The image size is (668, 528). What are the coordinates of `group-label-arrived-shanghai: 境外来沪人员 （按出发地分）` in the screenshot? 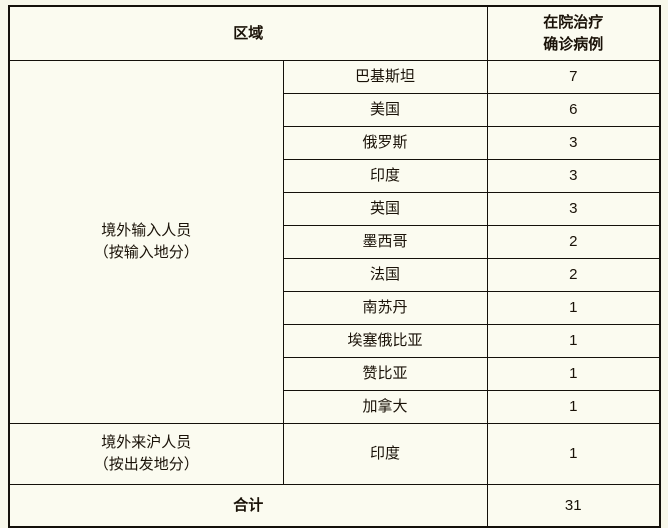 It's located at (146, 454).